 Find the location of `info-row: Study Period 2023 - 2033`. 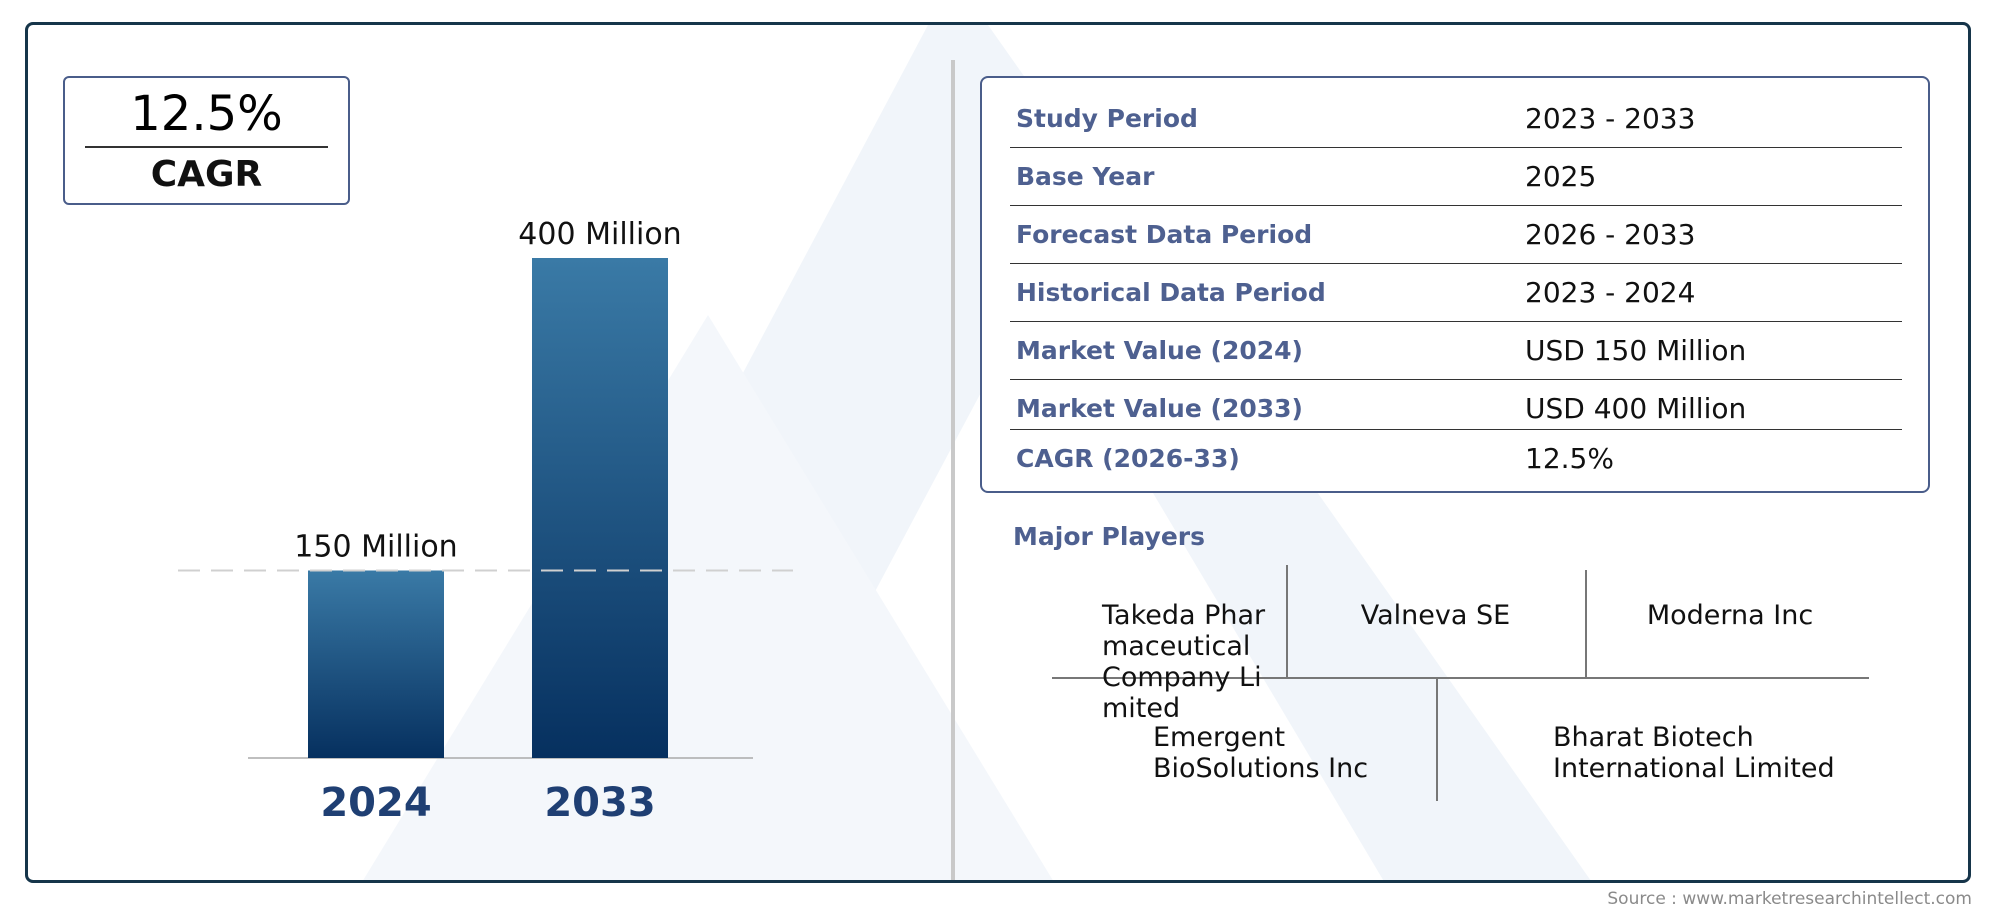

info-row: Study Period 2023 - 2033 is located at coordinates (1456, 119).